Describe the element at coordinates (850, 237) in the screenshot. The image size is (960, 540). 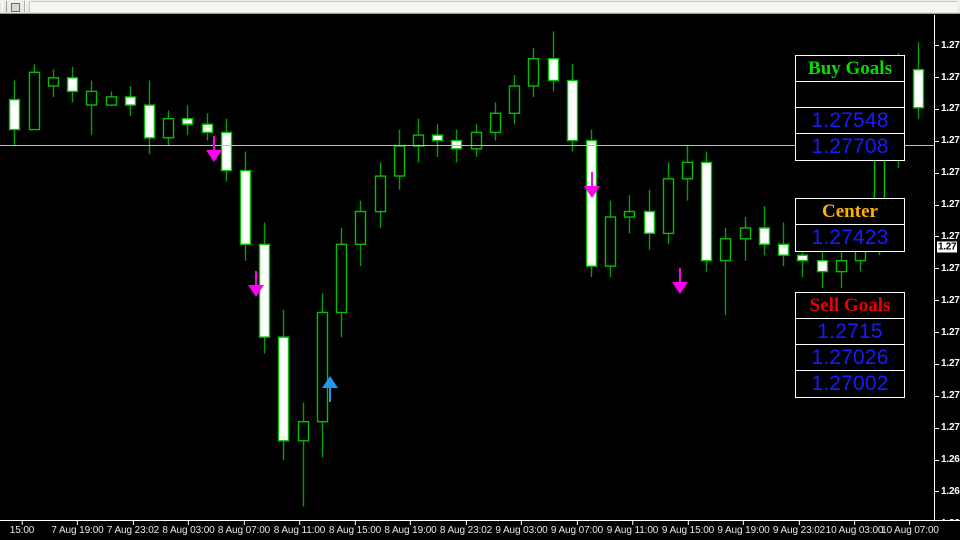
I see `center-value: 1.27423` at that location.